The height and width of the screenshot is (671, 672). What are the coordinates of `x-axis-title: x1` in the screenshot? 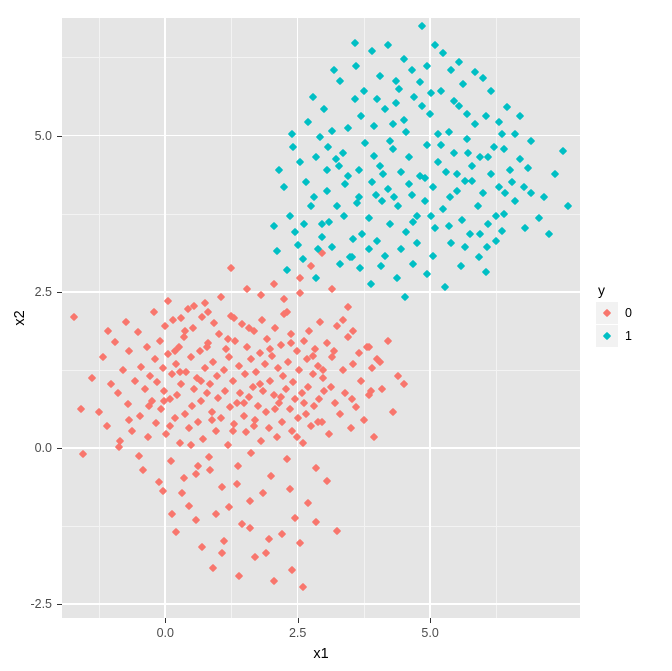 It's located at (321, 654).